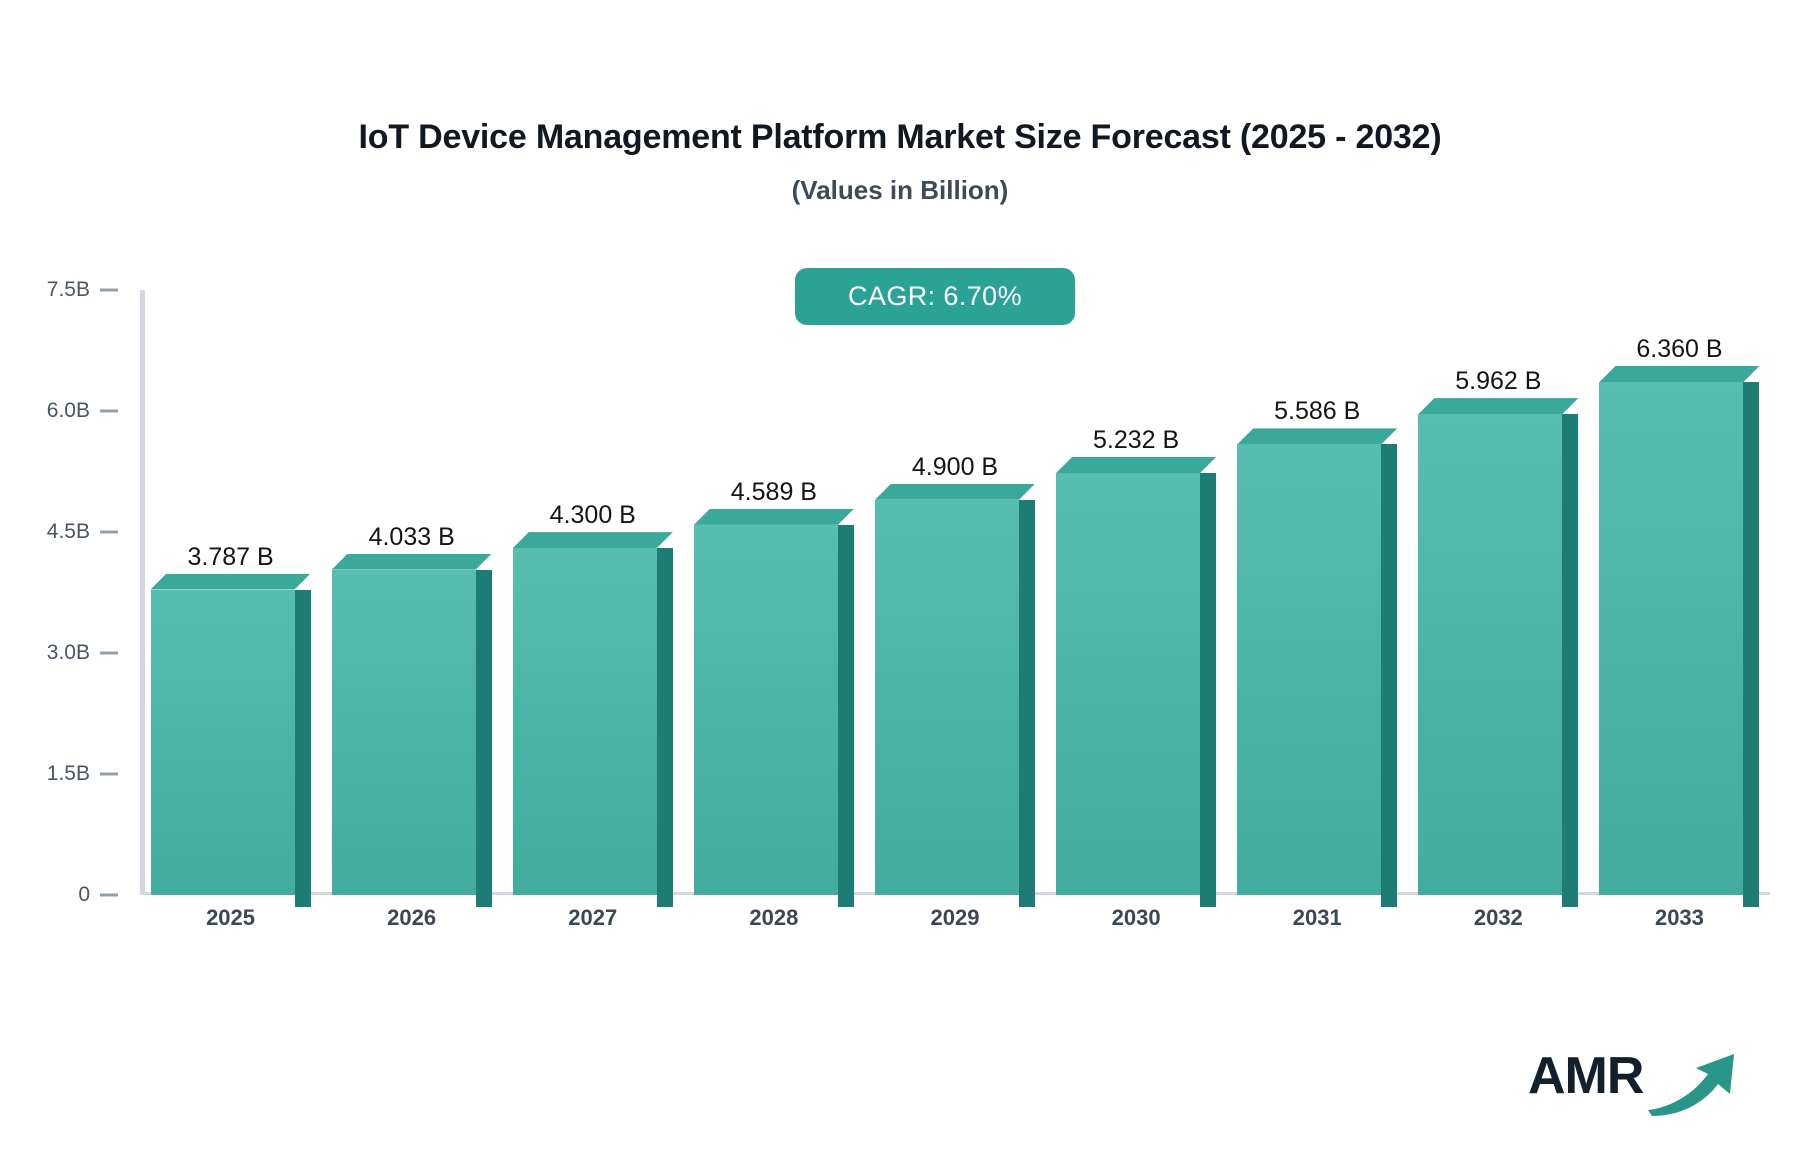 The image size is (1800, 1156). What do you see at coordinates (955, 466) in the screenshot?
I see `bar-value-label: 4.900 B` at bounding box center [955, 466].